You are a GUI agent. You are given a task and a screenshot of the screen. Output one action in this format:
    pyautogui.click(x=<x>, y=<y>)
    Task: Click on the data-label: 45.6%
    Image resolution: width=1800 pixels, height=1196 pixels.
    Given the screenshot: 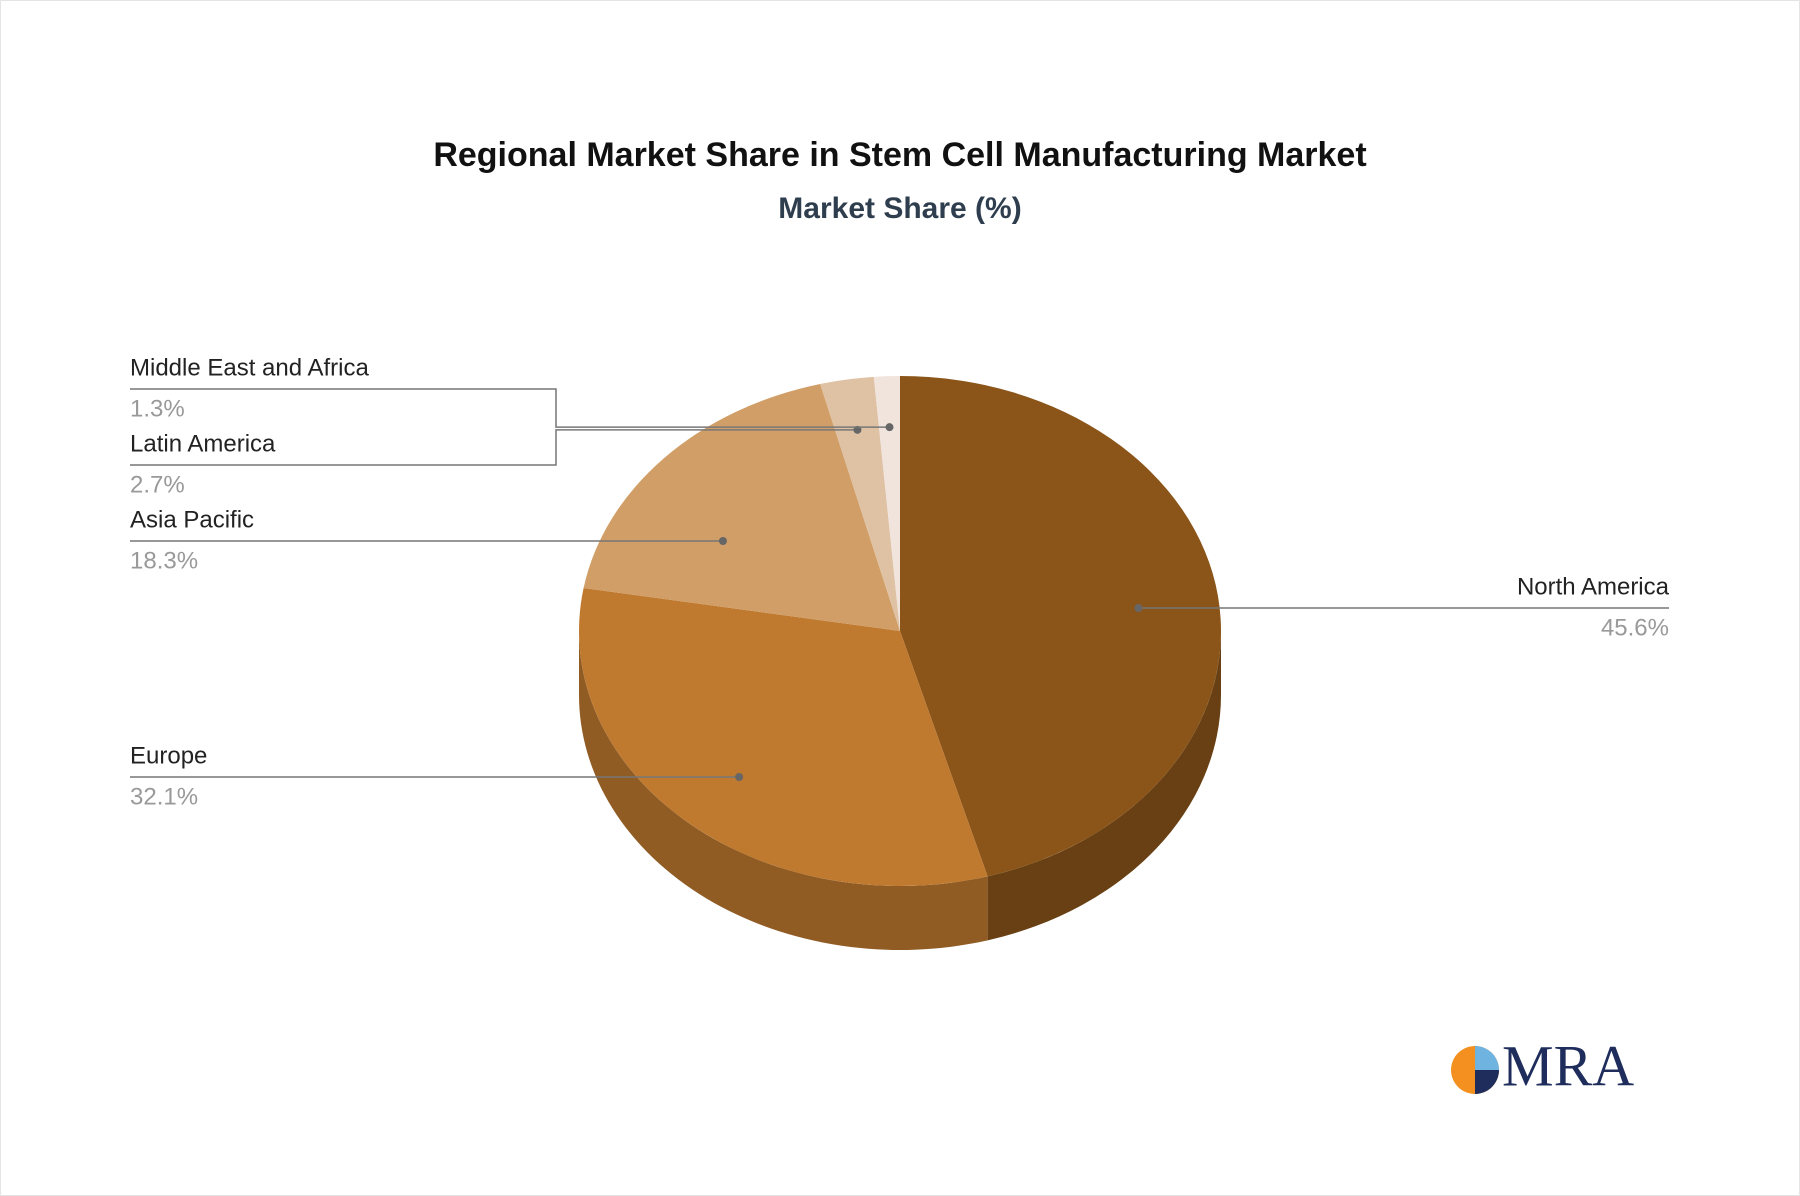 What is the action you would take?
    pyautogui.click(x=1635, y=627)
    